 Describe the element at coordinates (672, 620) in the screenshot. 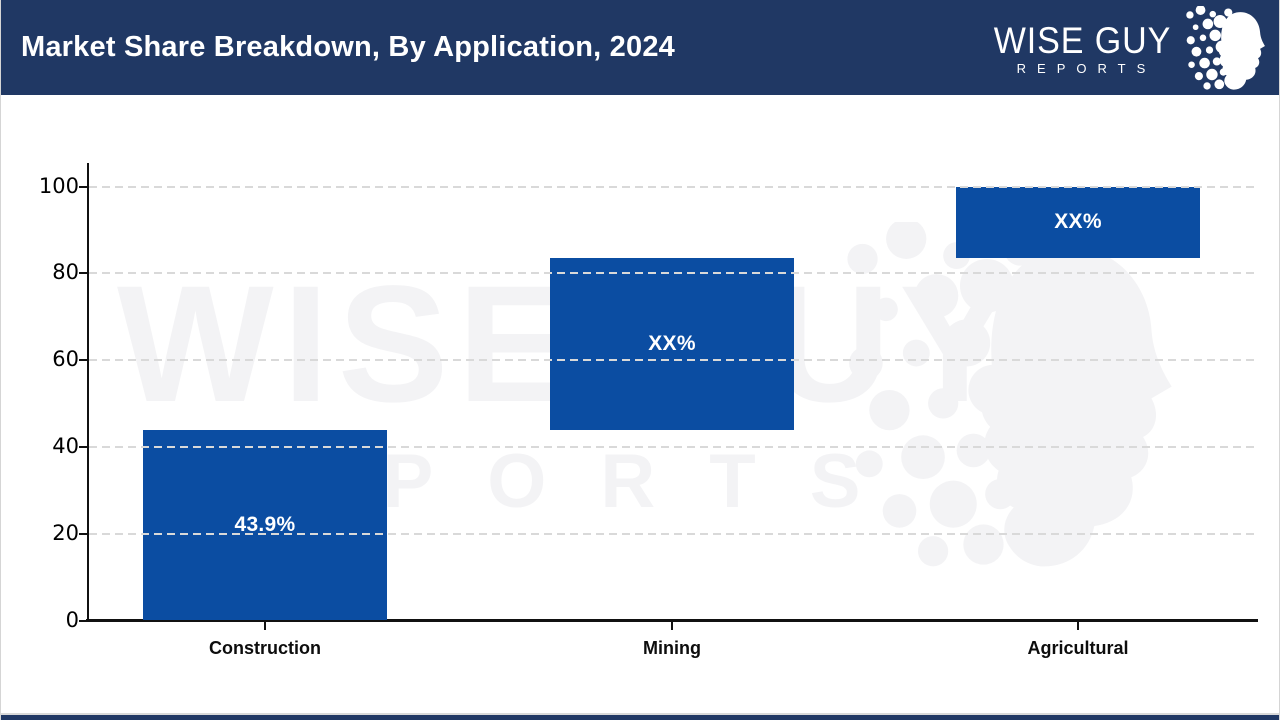

I see `x-axis-line` at that location.